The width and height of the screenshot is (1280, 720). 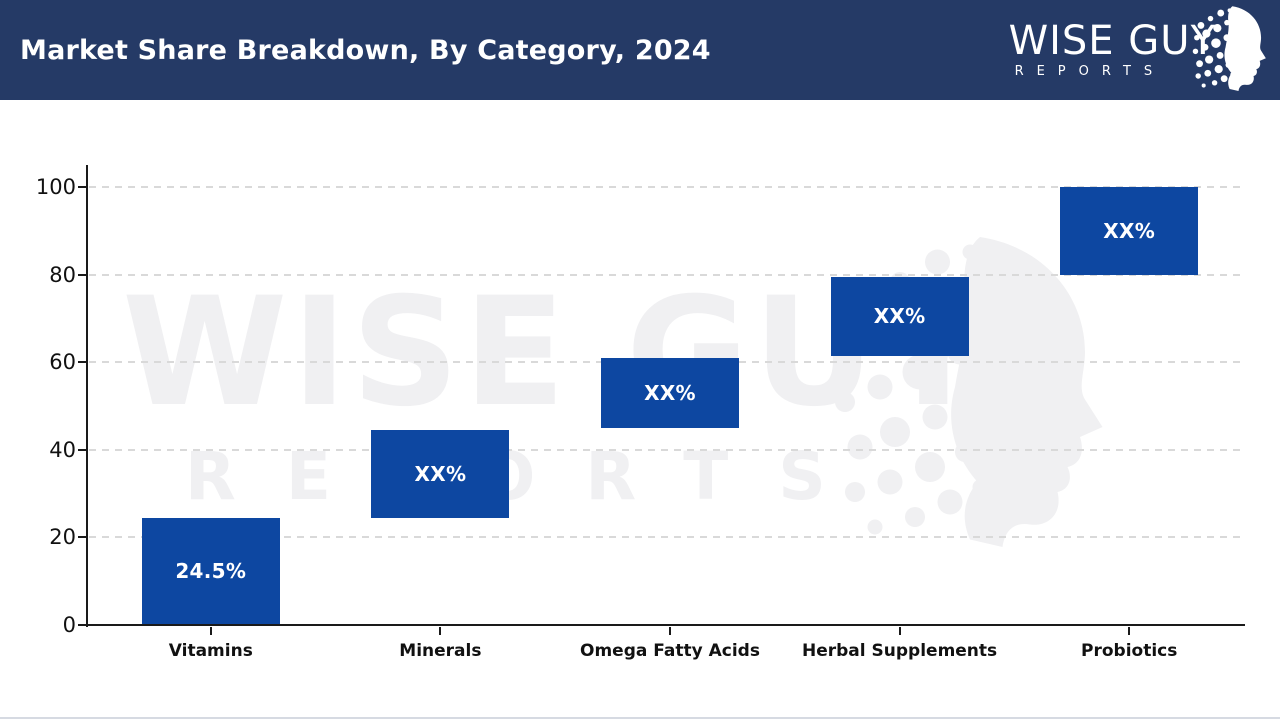 I want to click on y-tick-label-100: 100, so click(x=55, y=187).